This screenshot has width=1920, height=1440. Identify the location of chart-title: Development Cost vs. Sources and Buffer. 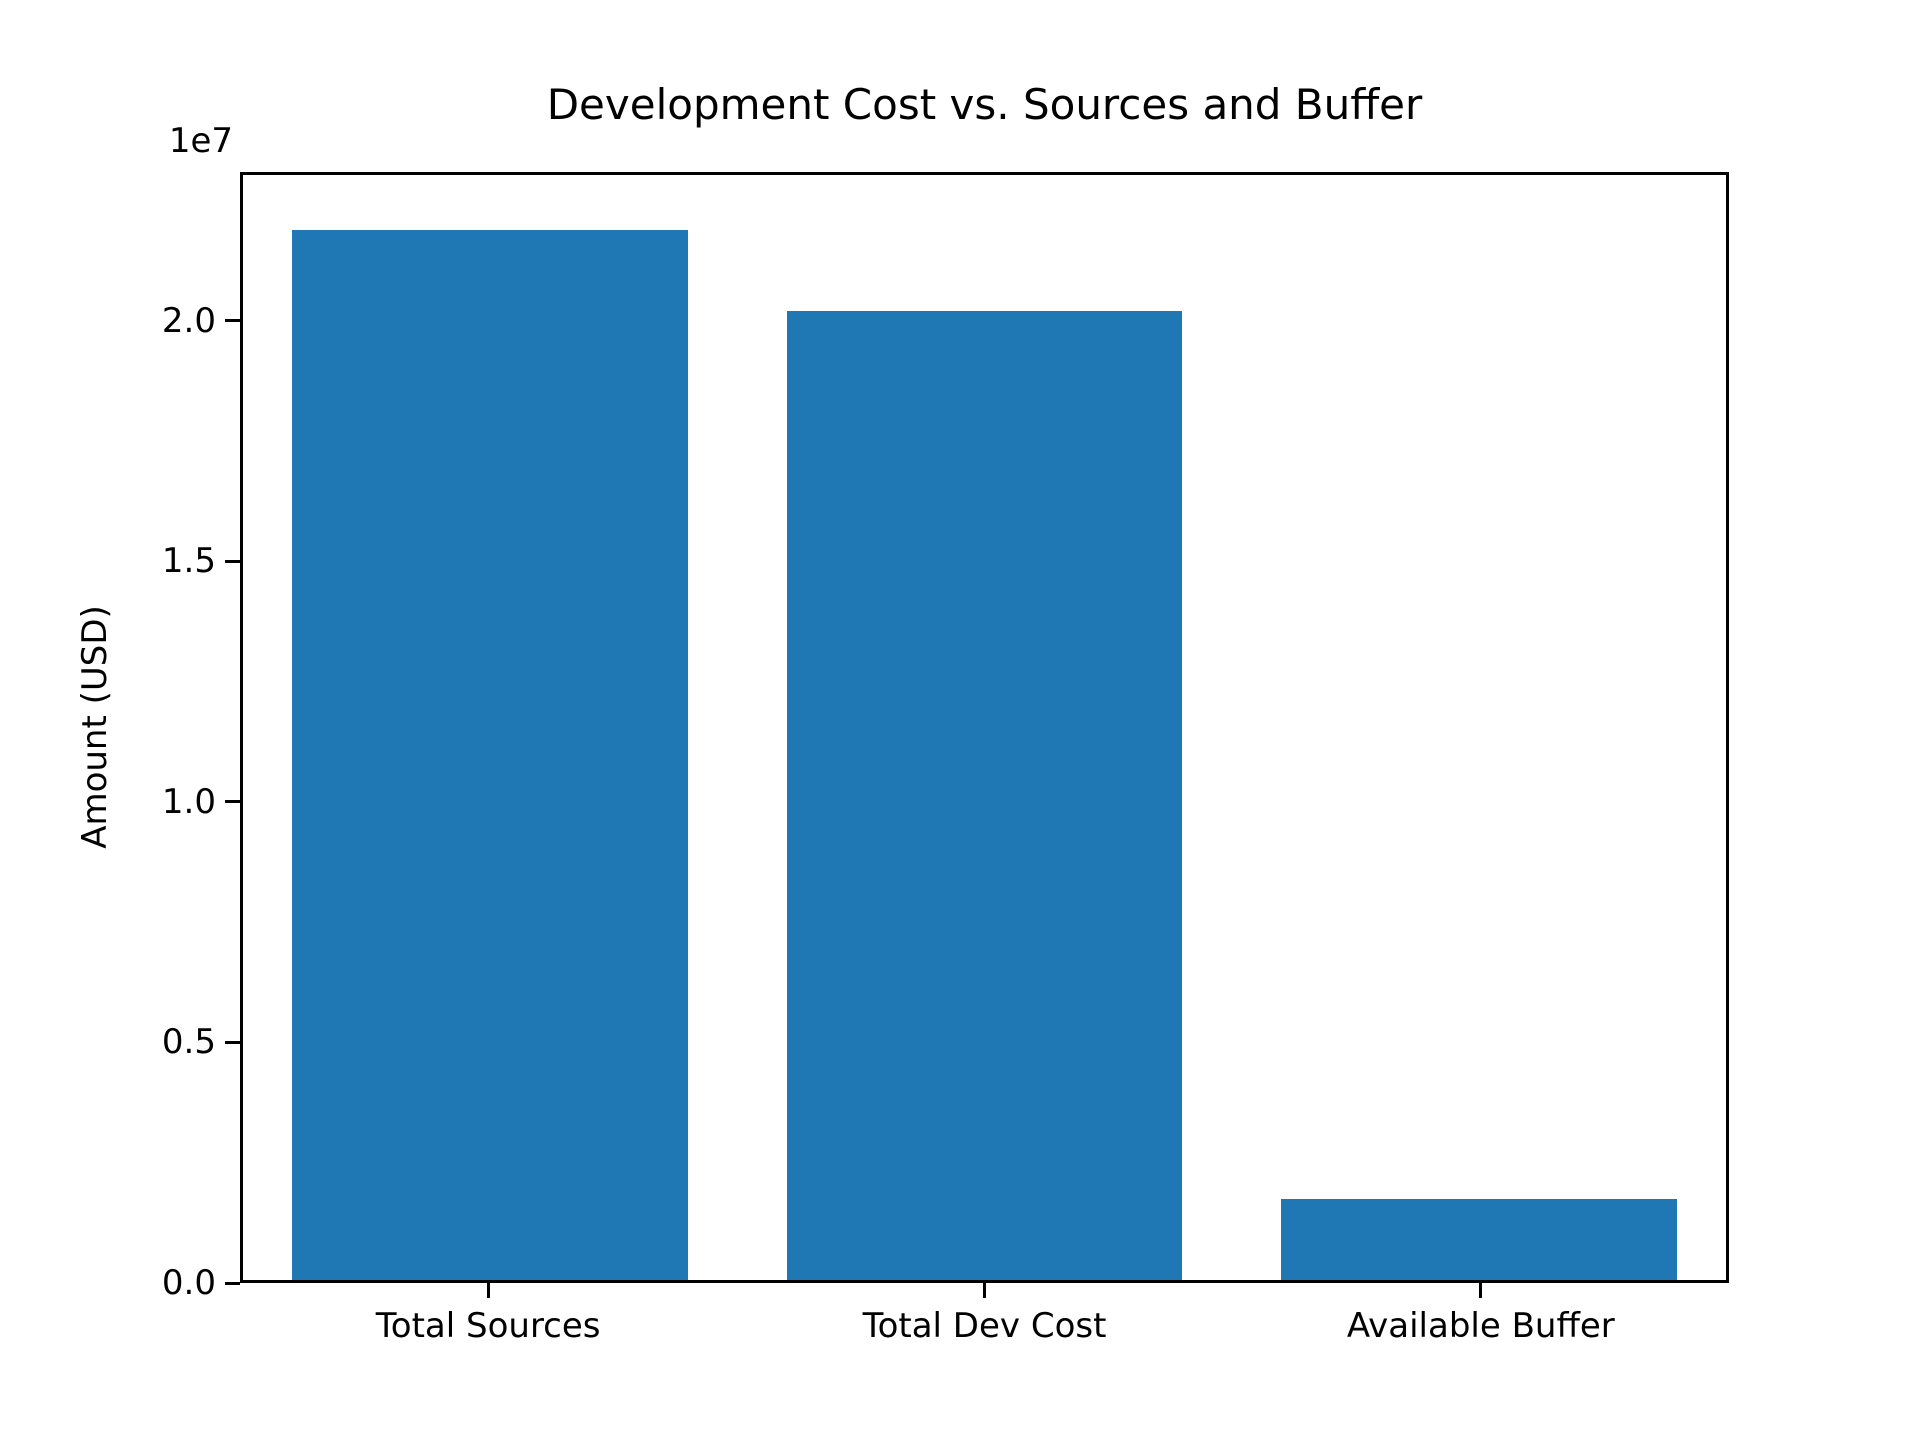
(984, 104).